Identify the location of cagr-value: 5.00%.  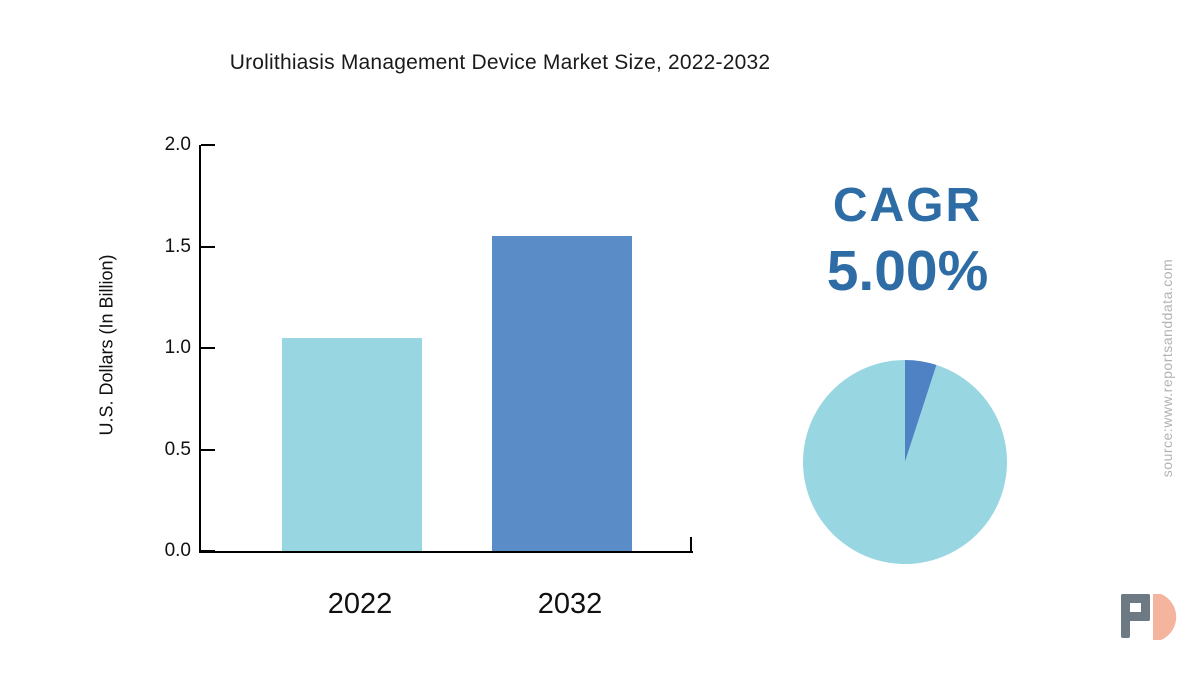
(907, 270).